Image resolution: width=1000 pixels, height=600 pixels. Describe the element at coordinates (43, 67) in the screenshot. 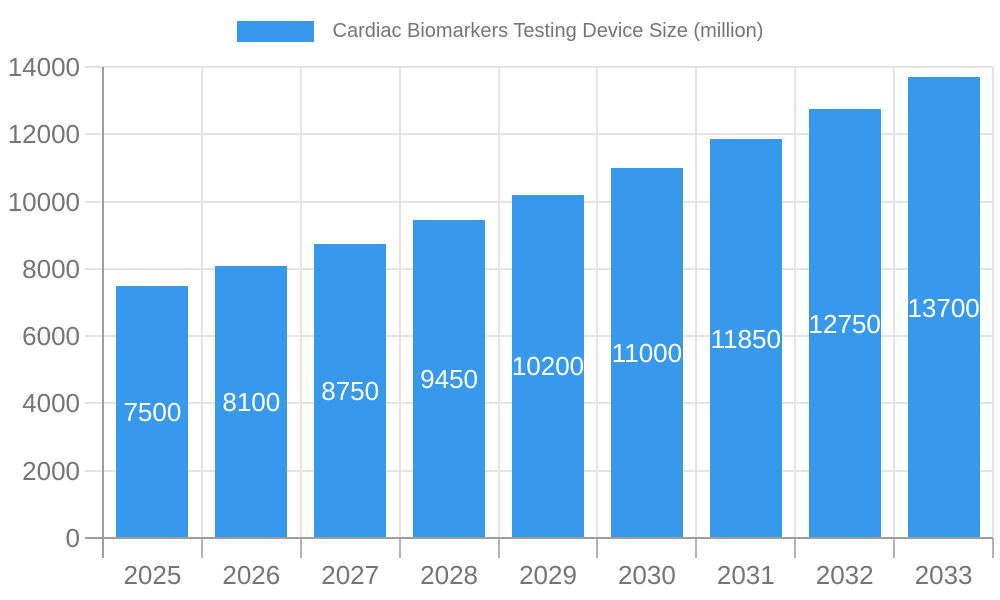

I see `y-tick-label: 14000` at that location.